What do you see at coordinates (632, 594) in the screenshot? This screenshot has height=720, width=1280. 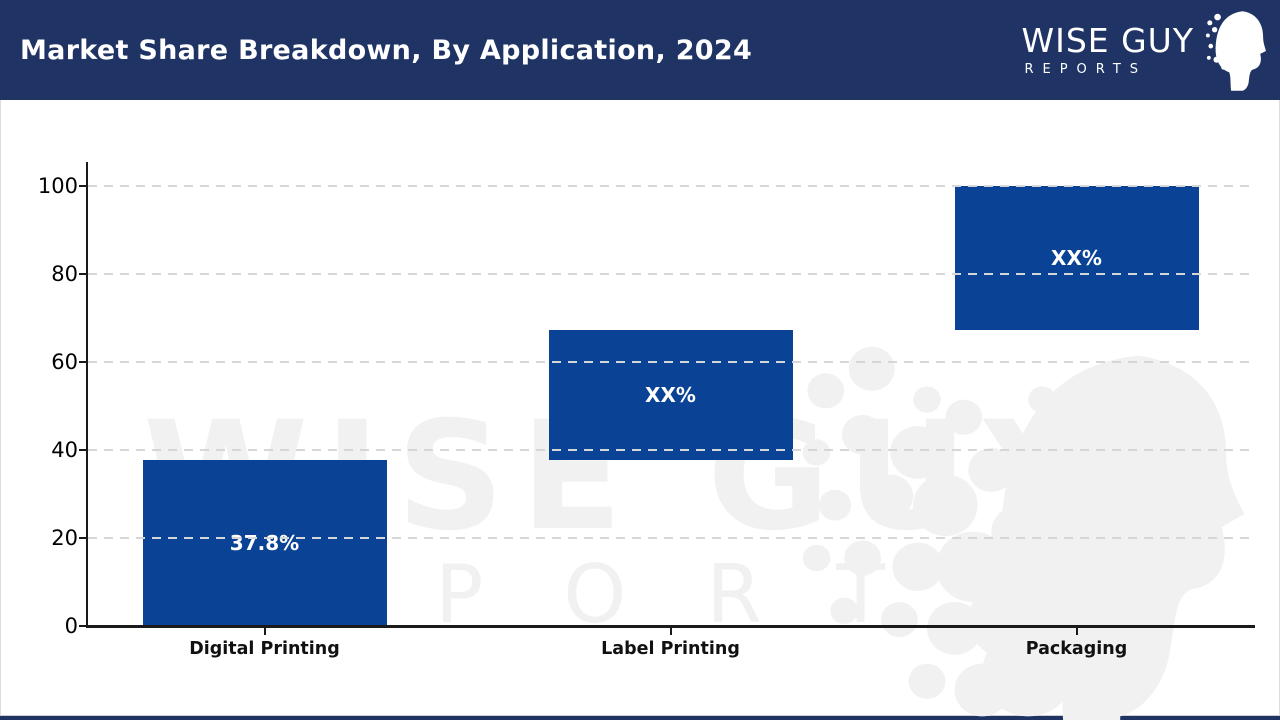 I see `watermark-subtext: REPORTS` at bounding box center [632, 594].